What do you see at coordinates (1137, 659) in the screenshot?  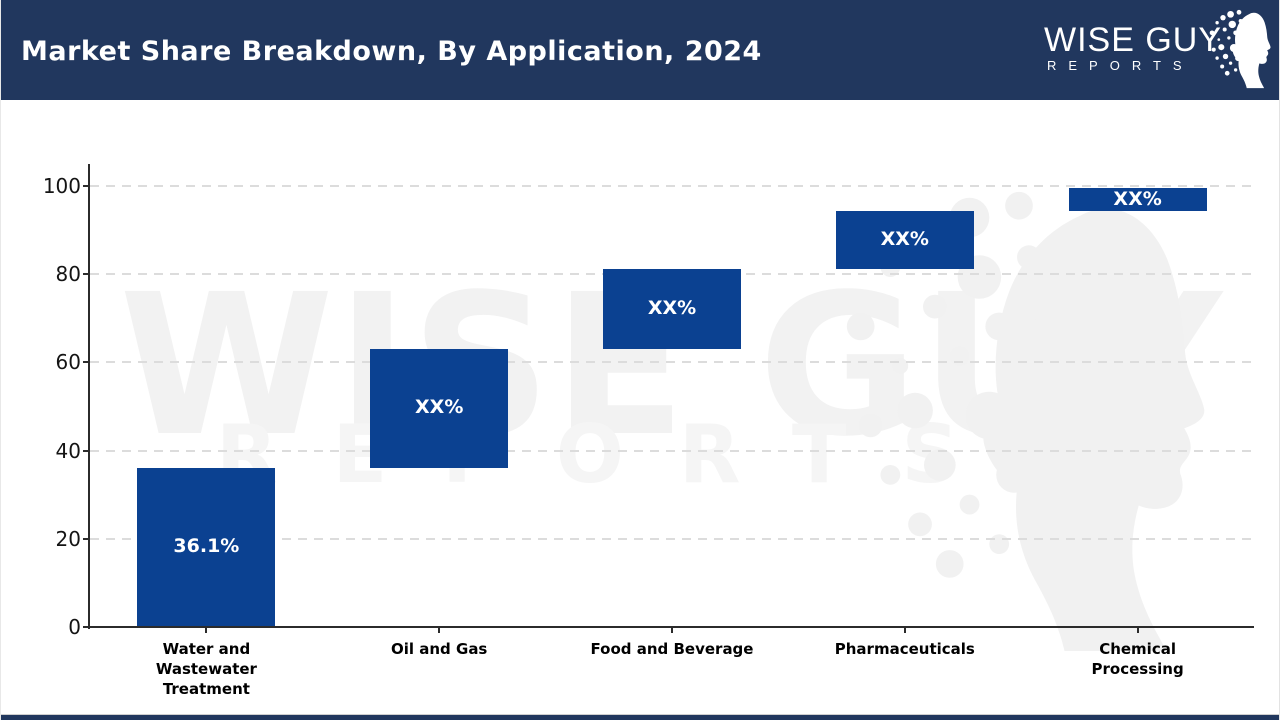 I see `x-category-label: Chemical Processing` at bounding box center [1137, 659].